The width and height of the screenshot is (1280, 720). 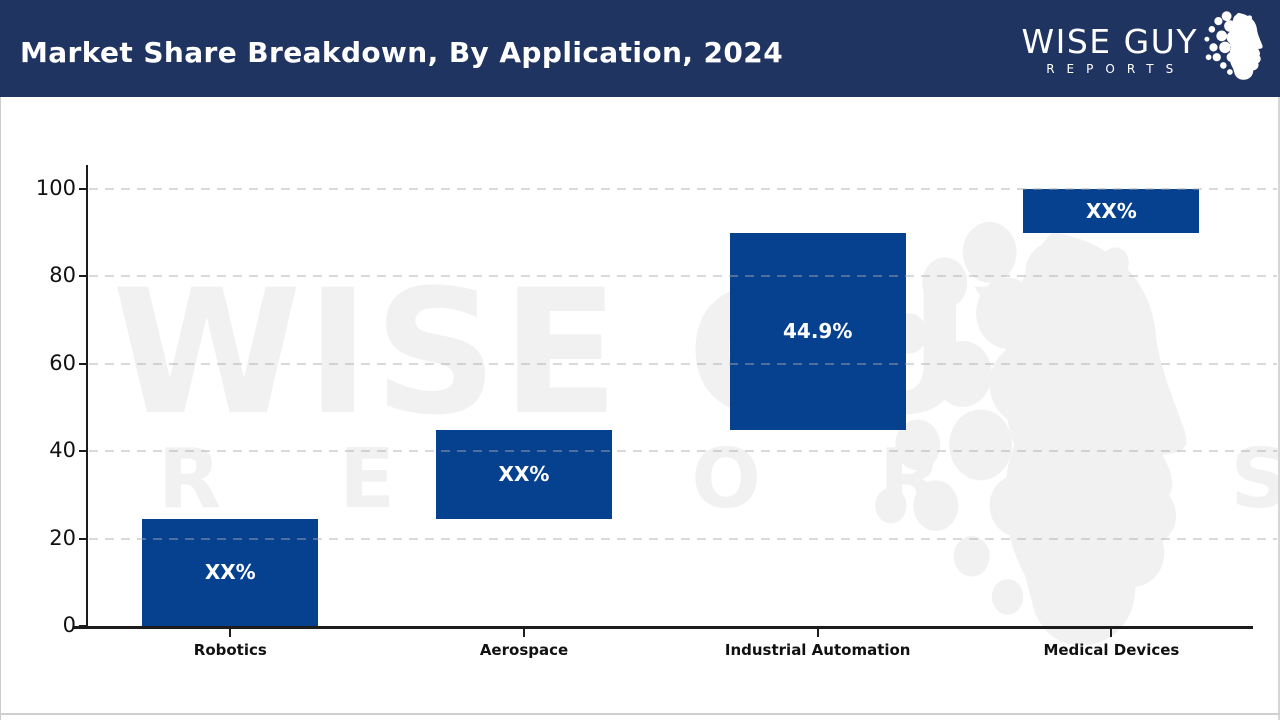 I want to click on category-label-aerospace: Aerospace, so click(x=524, y=650).